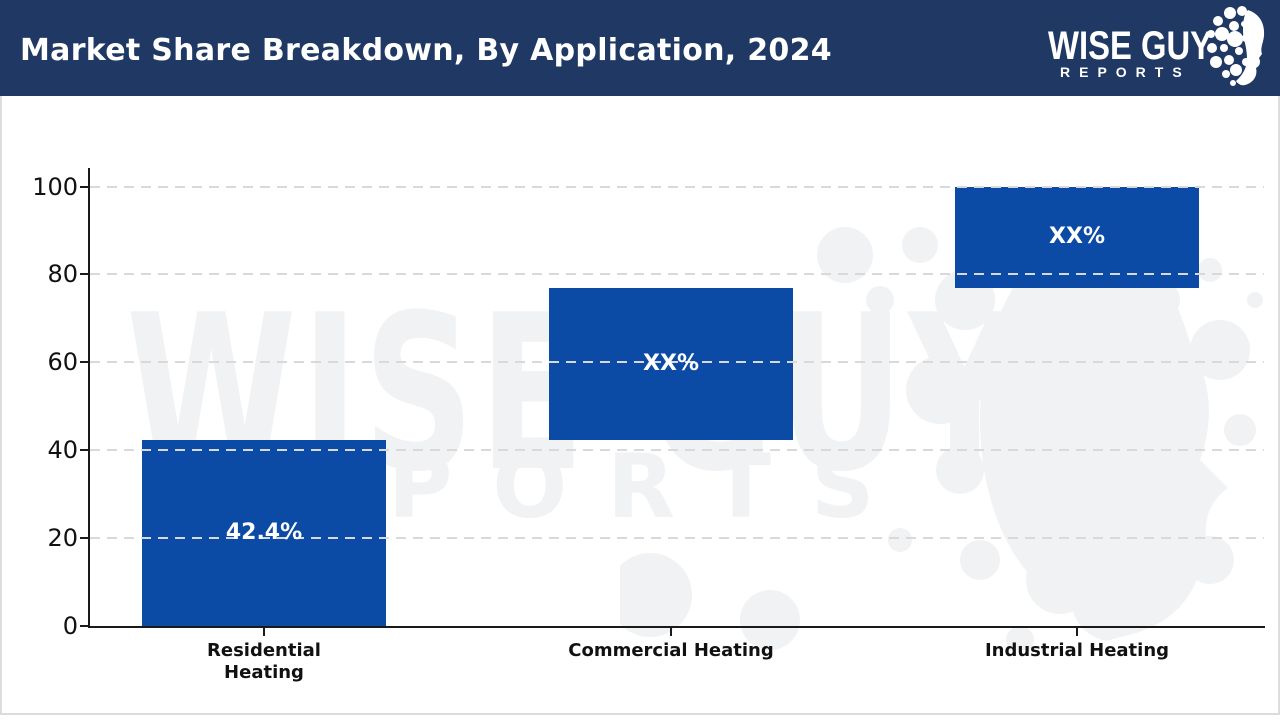 The width and height of the screenshot is (1280, 720). Describe the element at coordinates (1279, 405) in the screenshot. I see `figure-border-right` at that location.